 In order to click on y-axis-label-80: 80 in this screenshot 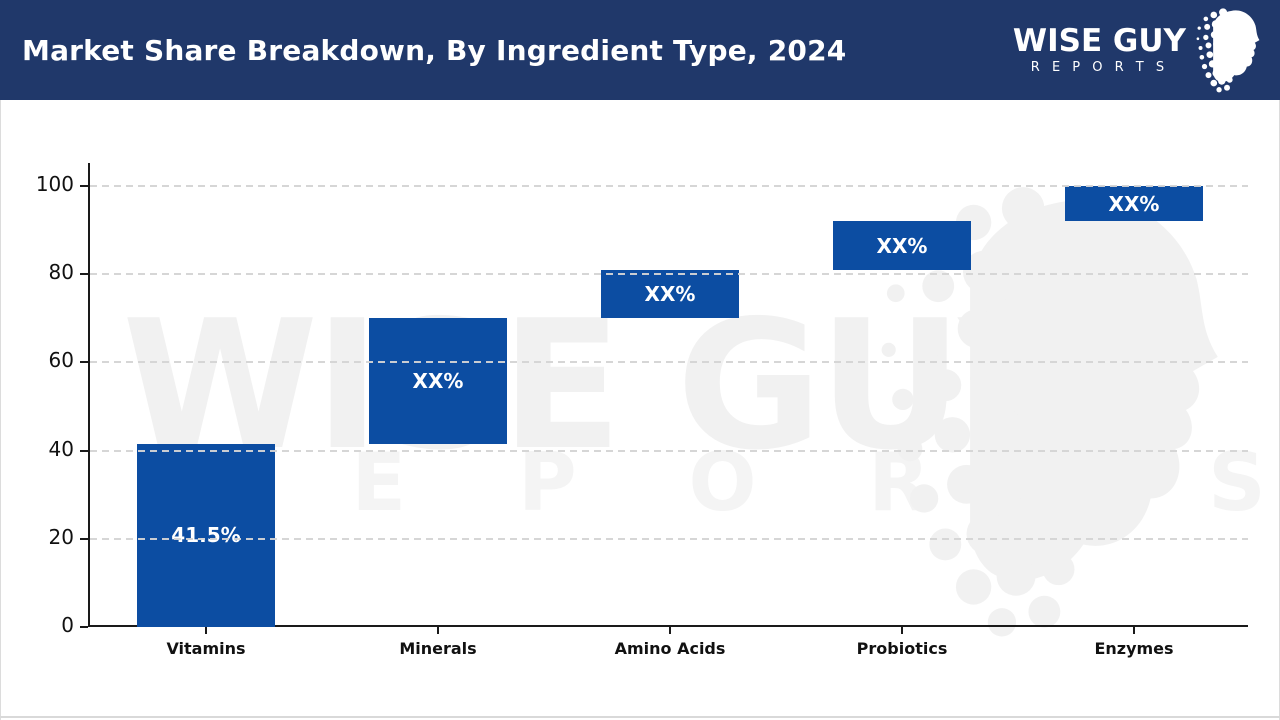, I will do `click(61, 272)`.